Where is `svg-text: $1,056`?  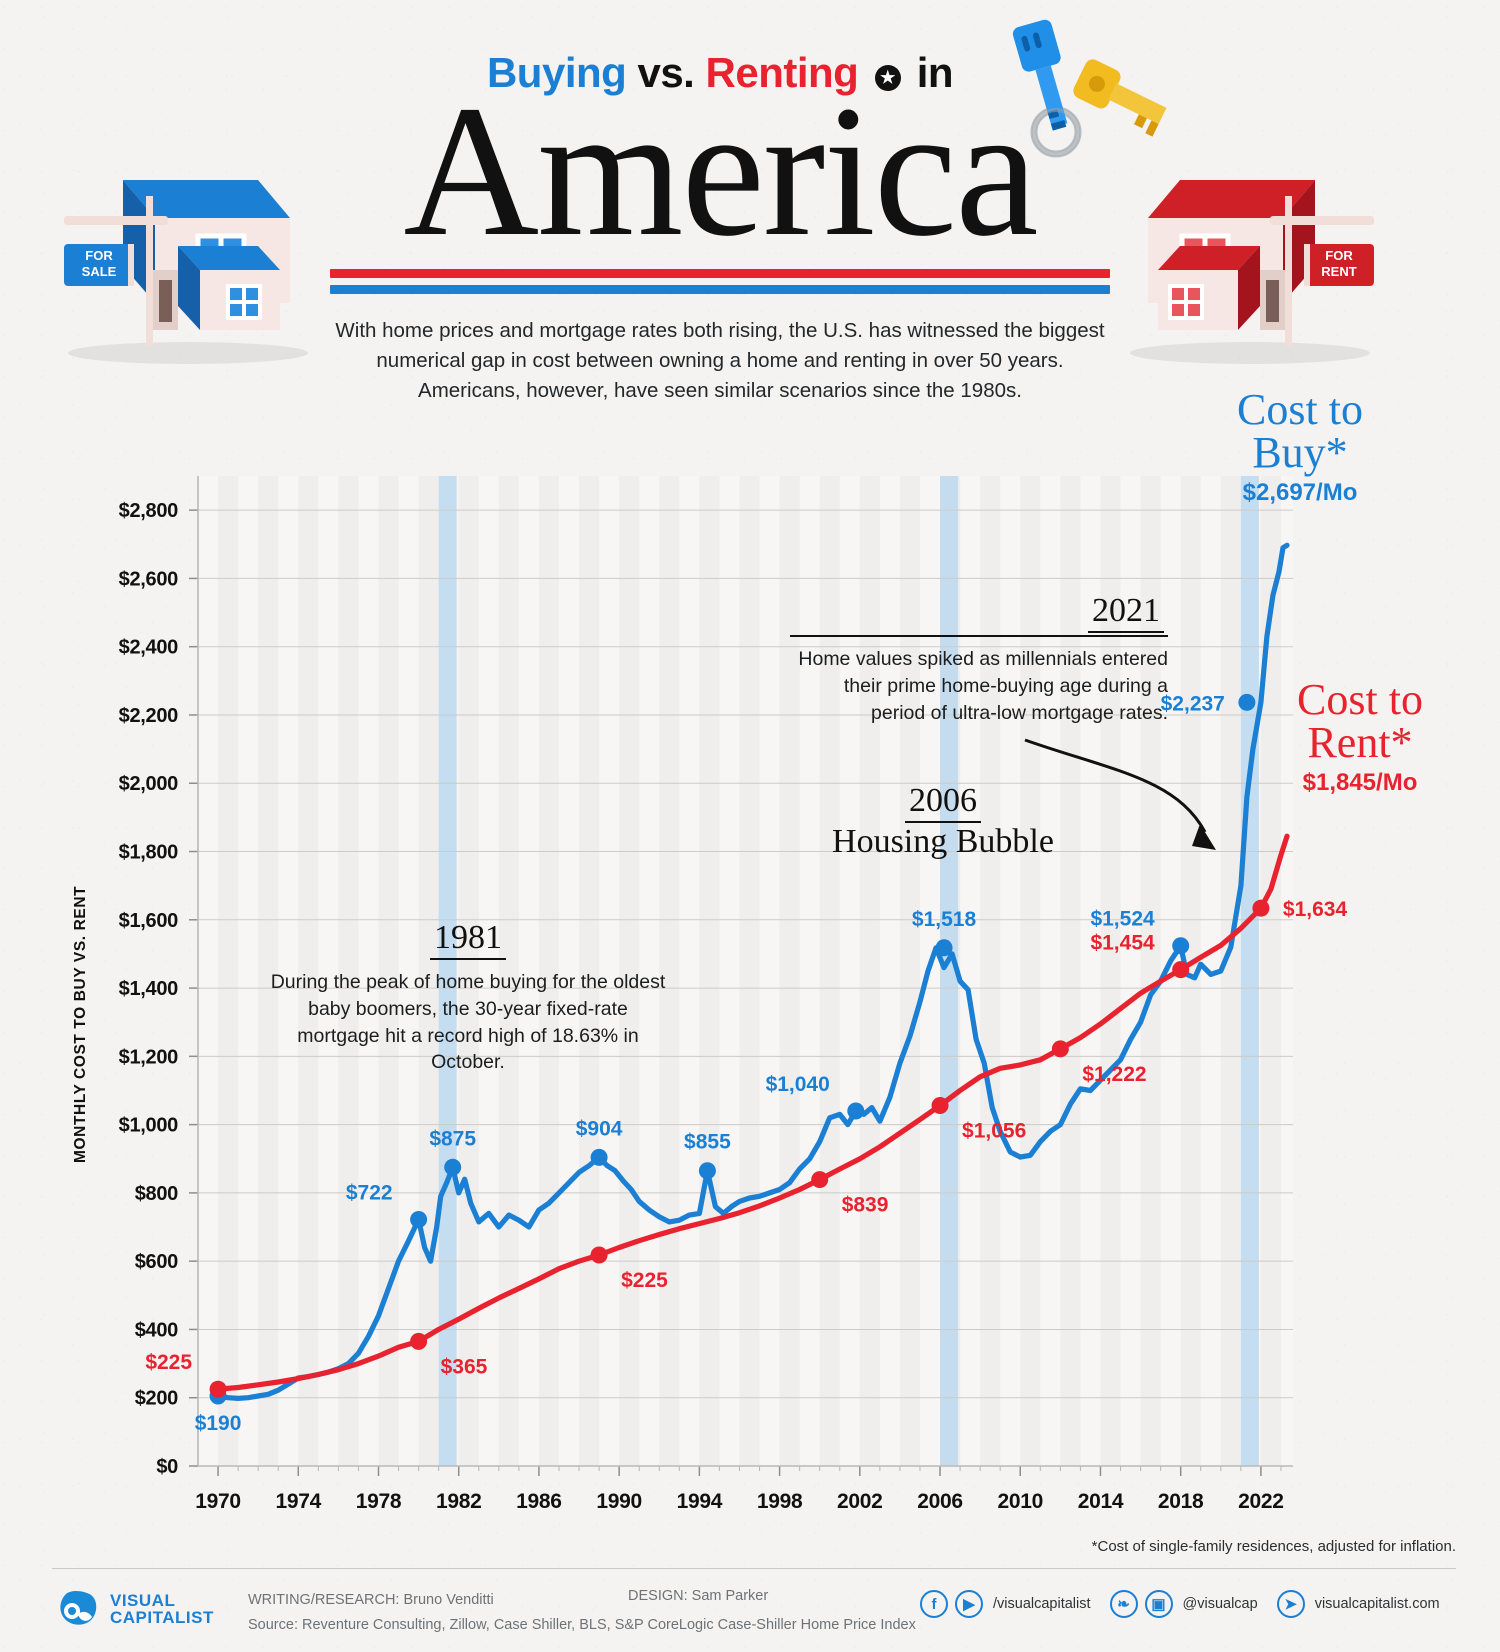
svg-text: $1,056 is located at coordinates (994, 1131).